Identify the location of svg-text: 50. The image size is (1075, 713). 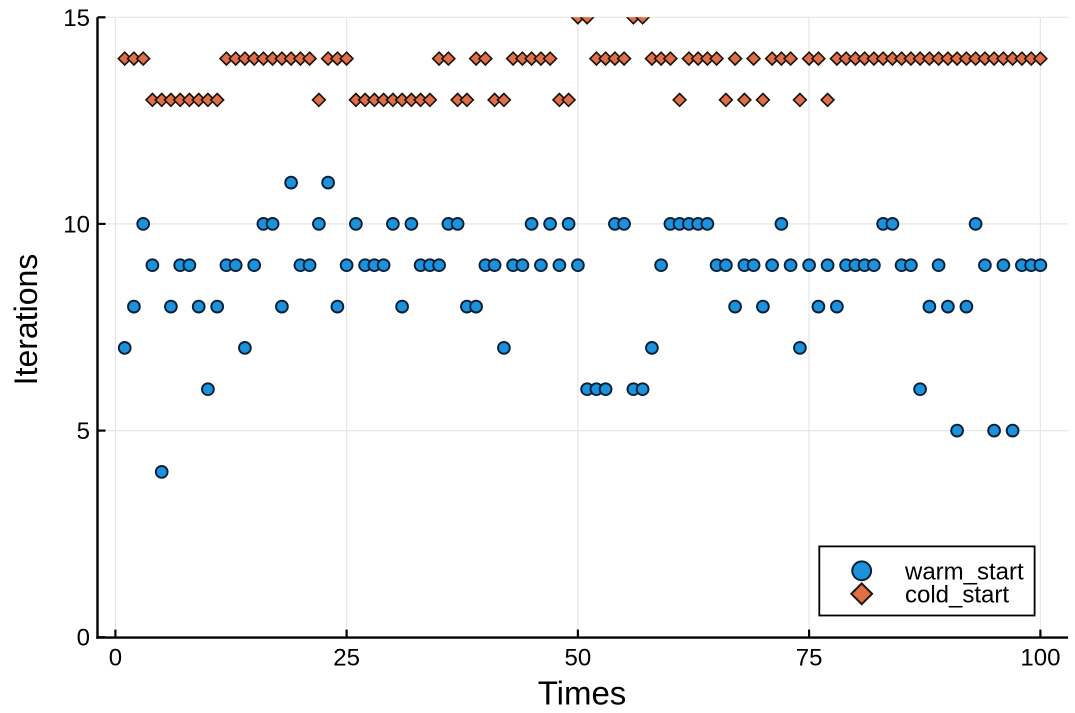
(578, 658).